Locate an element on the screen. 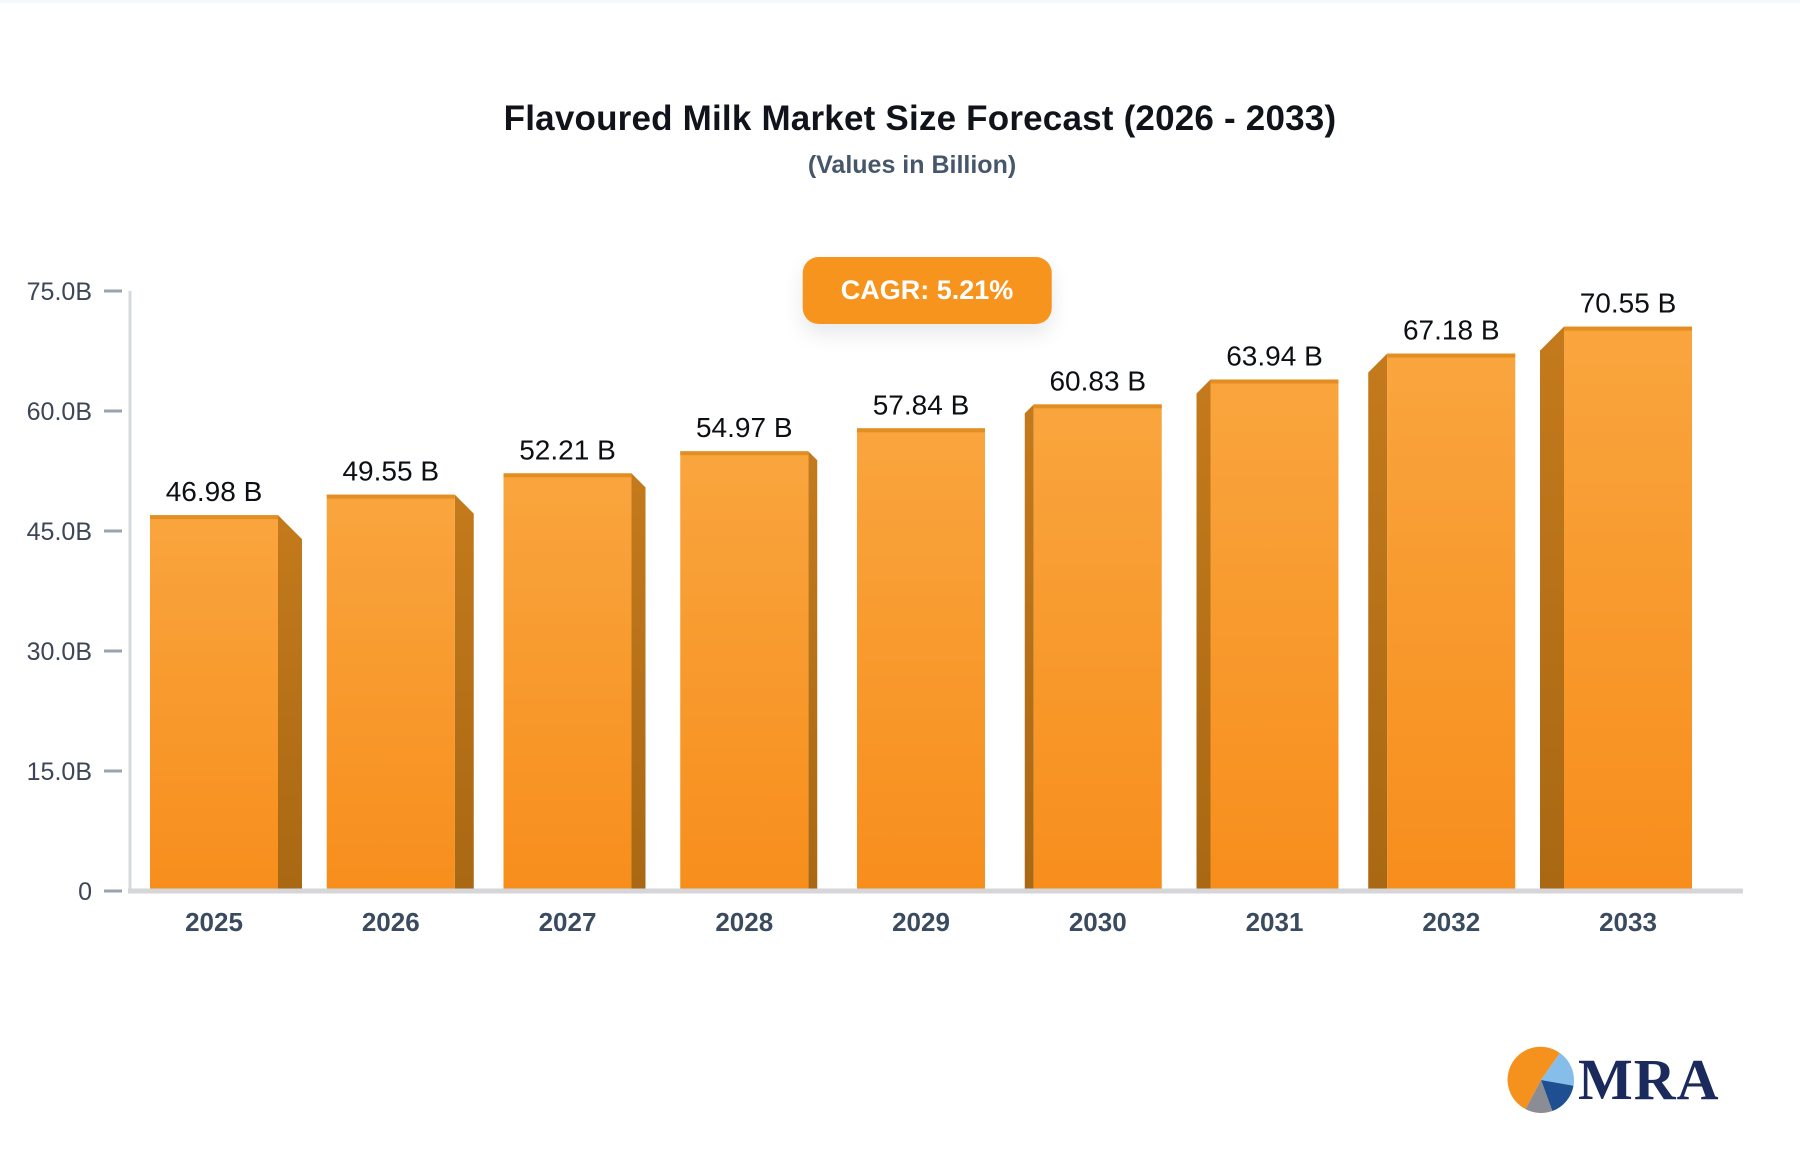 The width and height of the screenshot is (1800, 1159). bar-2025 is located at coordinates (226, 703).